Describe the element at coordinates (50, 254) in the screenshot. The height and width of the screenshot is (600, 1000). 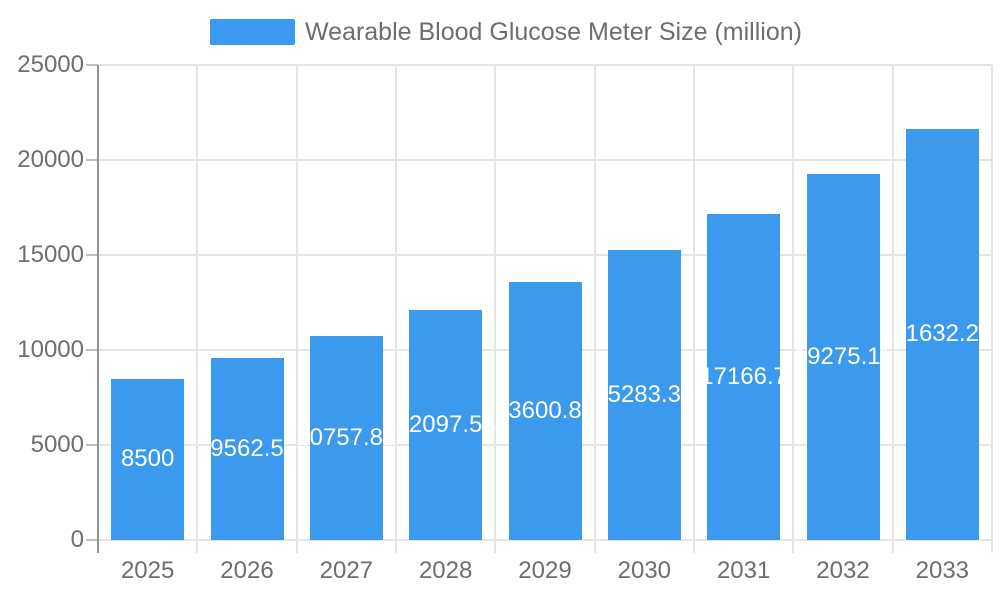
I see `y-axis-tick-label: 15000` at that location.